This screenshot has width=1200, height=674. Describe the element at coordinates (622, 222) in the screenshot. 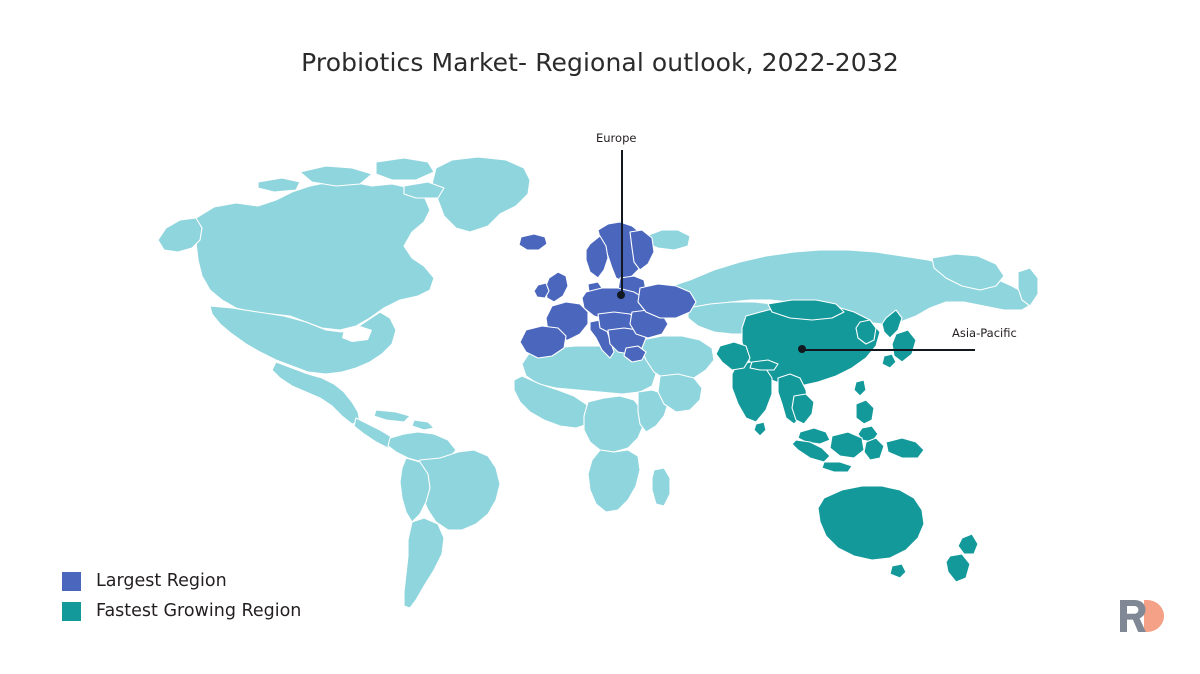

I see `callout-leader-line-europe` at that location.